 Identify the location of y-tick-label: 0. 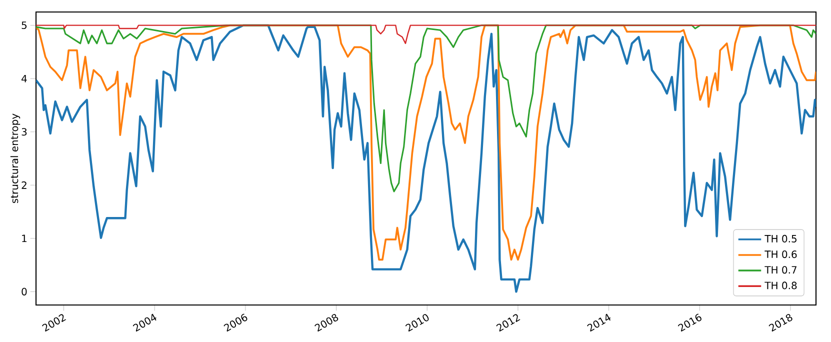
(24, 292).